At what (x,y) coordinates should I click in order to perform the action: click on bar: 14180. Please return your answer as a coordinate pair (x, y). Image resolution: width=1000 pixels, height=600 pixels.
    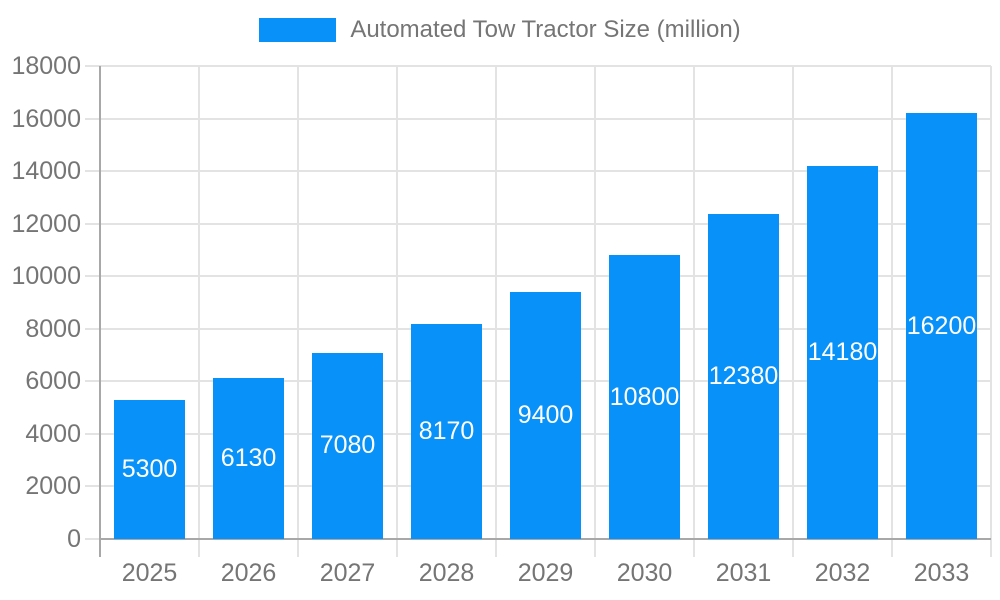
    Looking at the image, I should click on (842, 352).